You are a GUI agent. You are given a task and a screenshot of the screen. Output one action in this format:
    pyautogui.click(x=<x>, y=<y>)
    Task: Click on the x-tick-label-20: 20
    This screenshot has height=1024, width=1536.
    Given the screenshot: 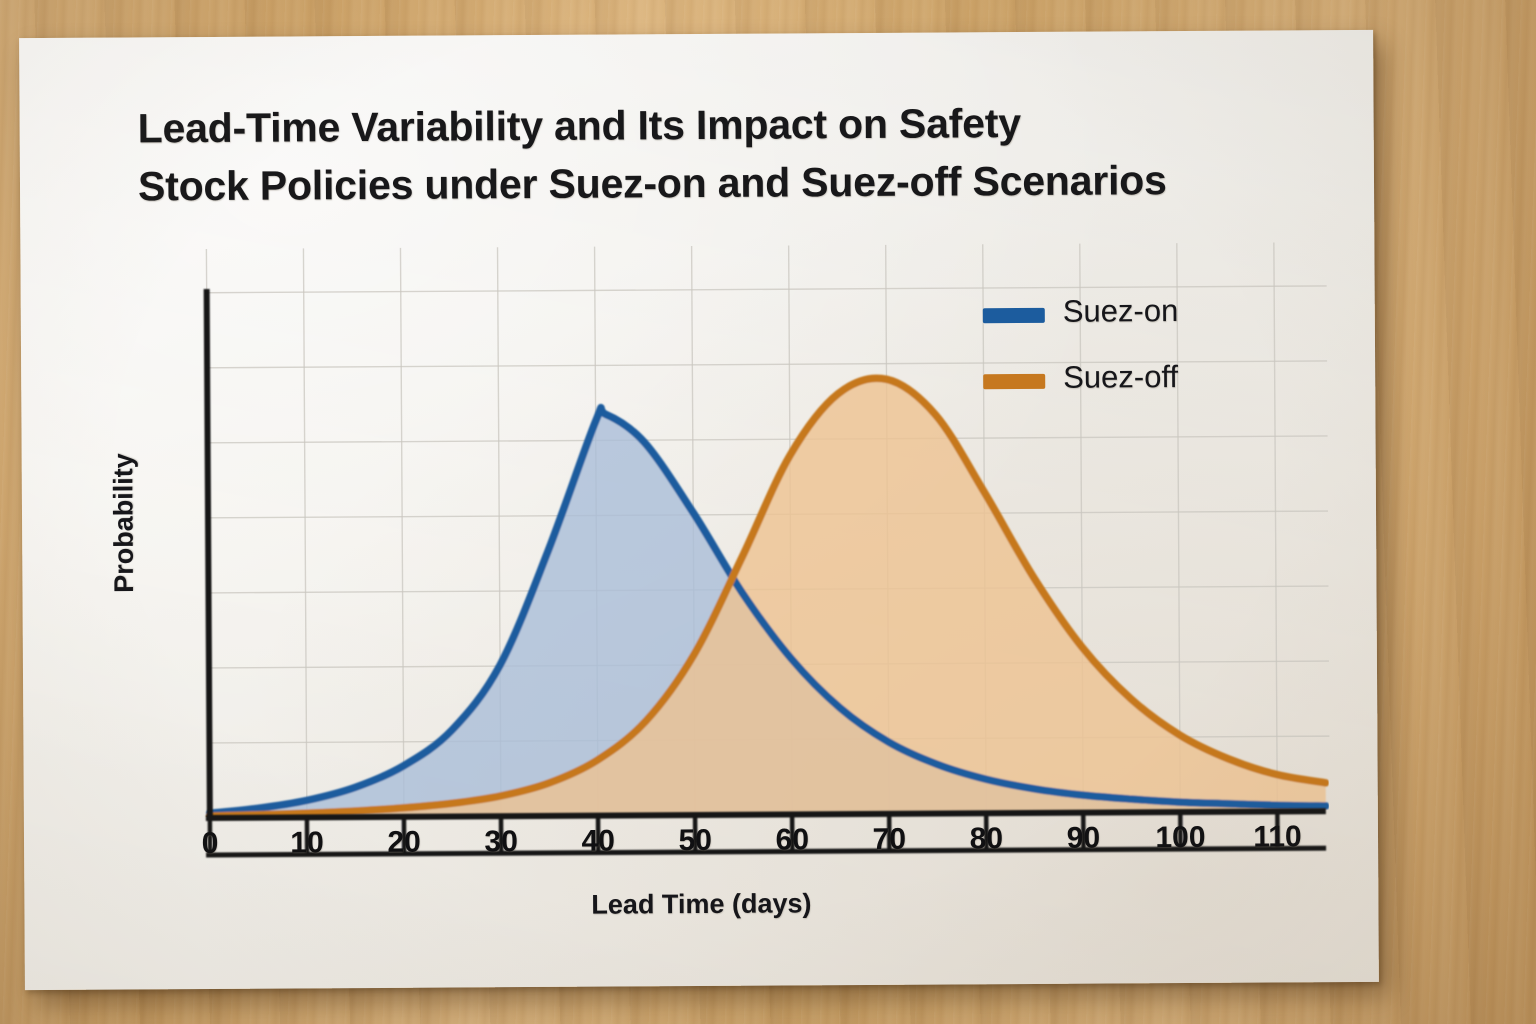 What is the action you would take?
    pyautogui.click(x=404, y=842)
    